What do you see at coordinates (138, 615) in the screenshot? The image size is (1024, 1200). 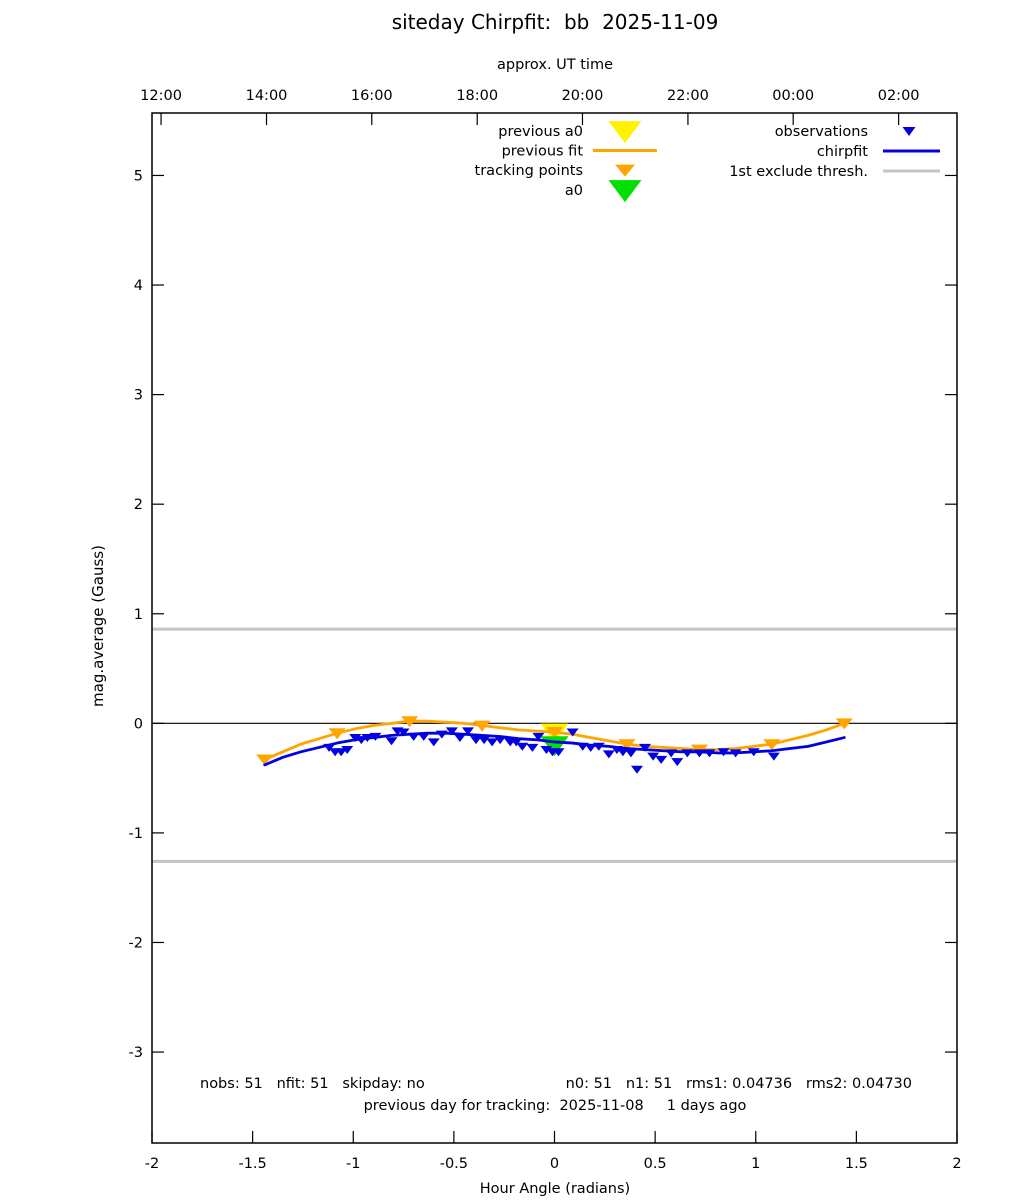 I see `y-tick-label: 1` at bounding box center [138, 615].